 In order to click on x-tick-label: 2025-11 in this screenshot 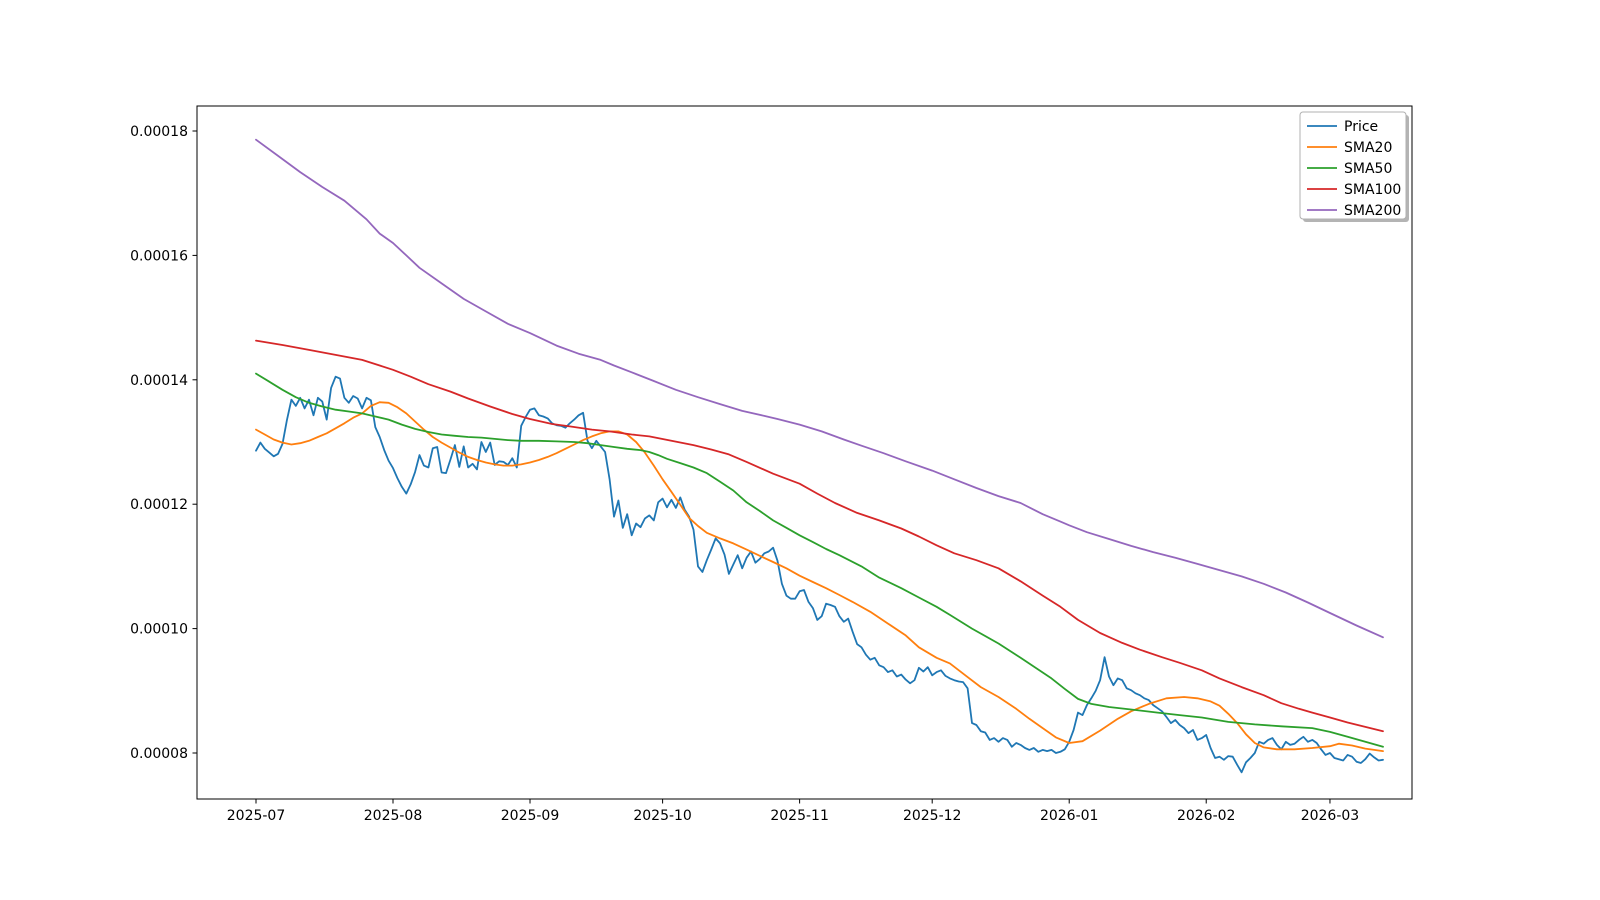, I will do `click(799, 816)`.